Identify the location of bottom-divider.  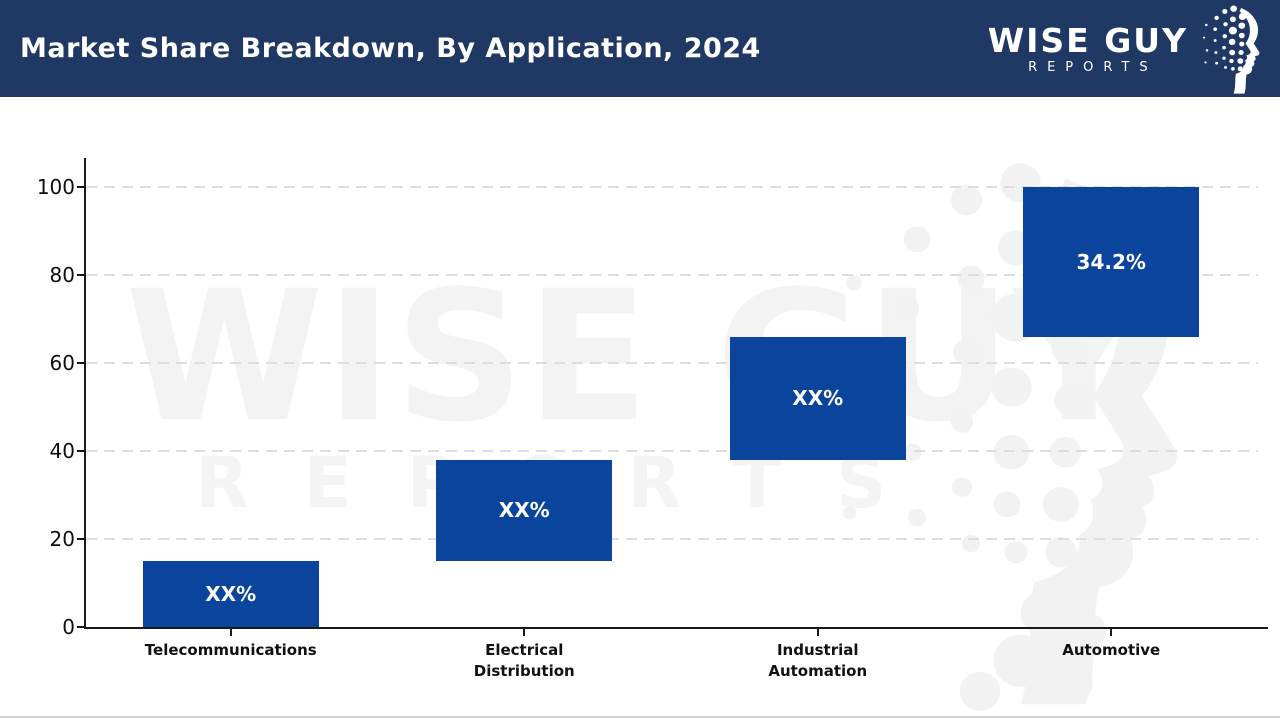
(640, 717).